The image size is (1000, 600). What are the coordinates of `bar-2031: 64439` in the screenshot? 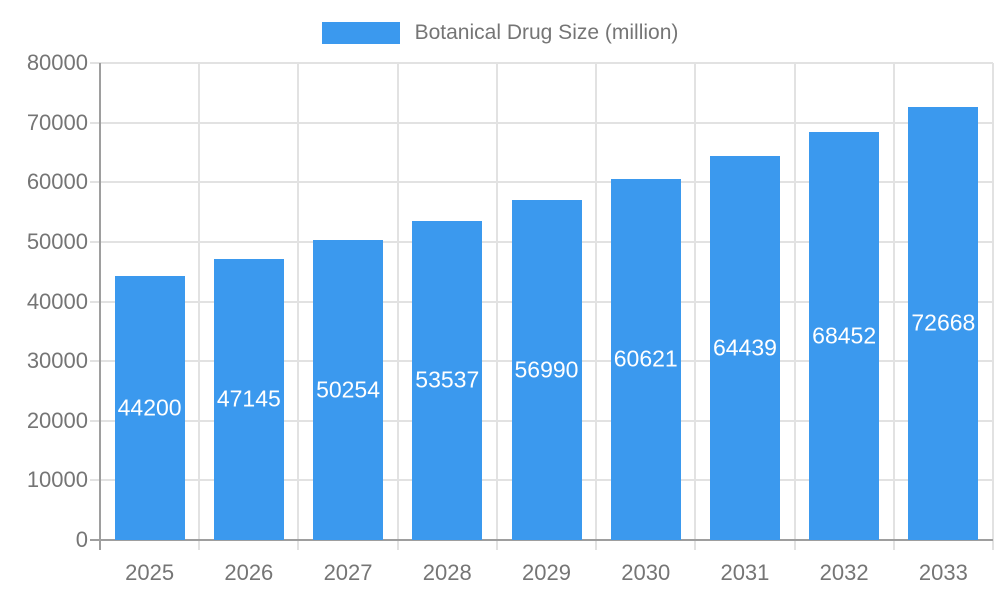 It's located at (744, 347).